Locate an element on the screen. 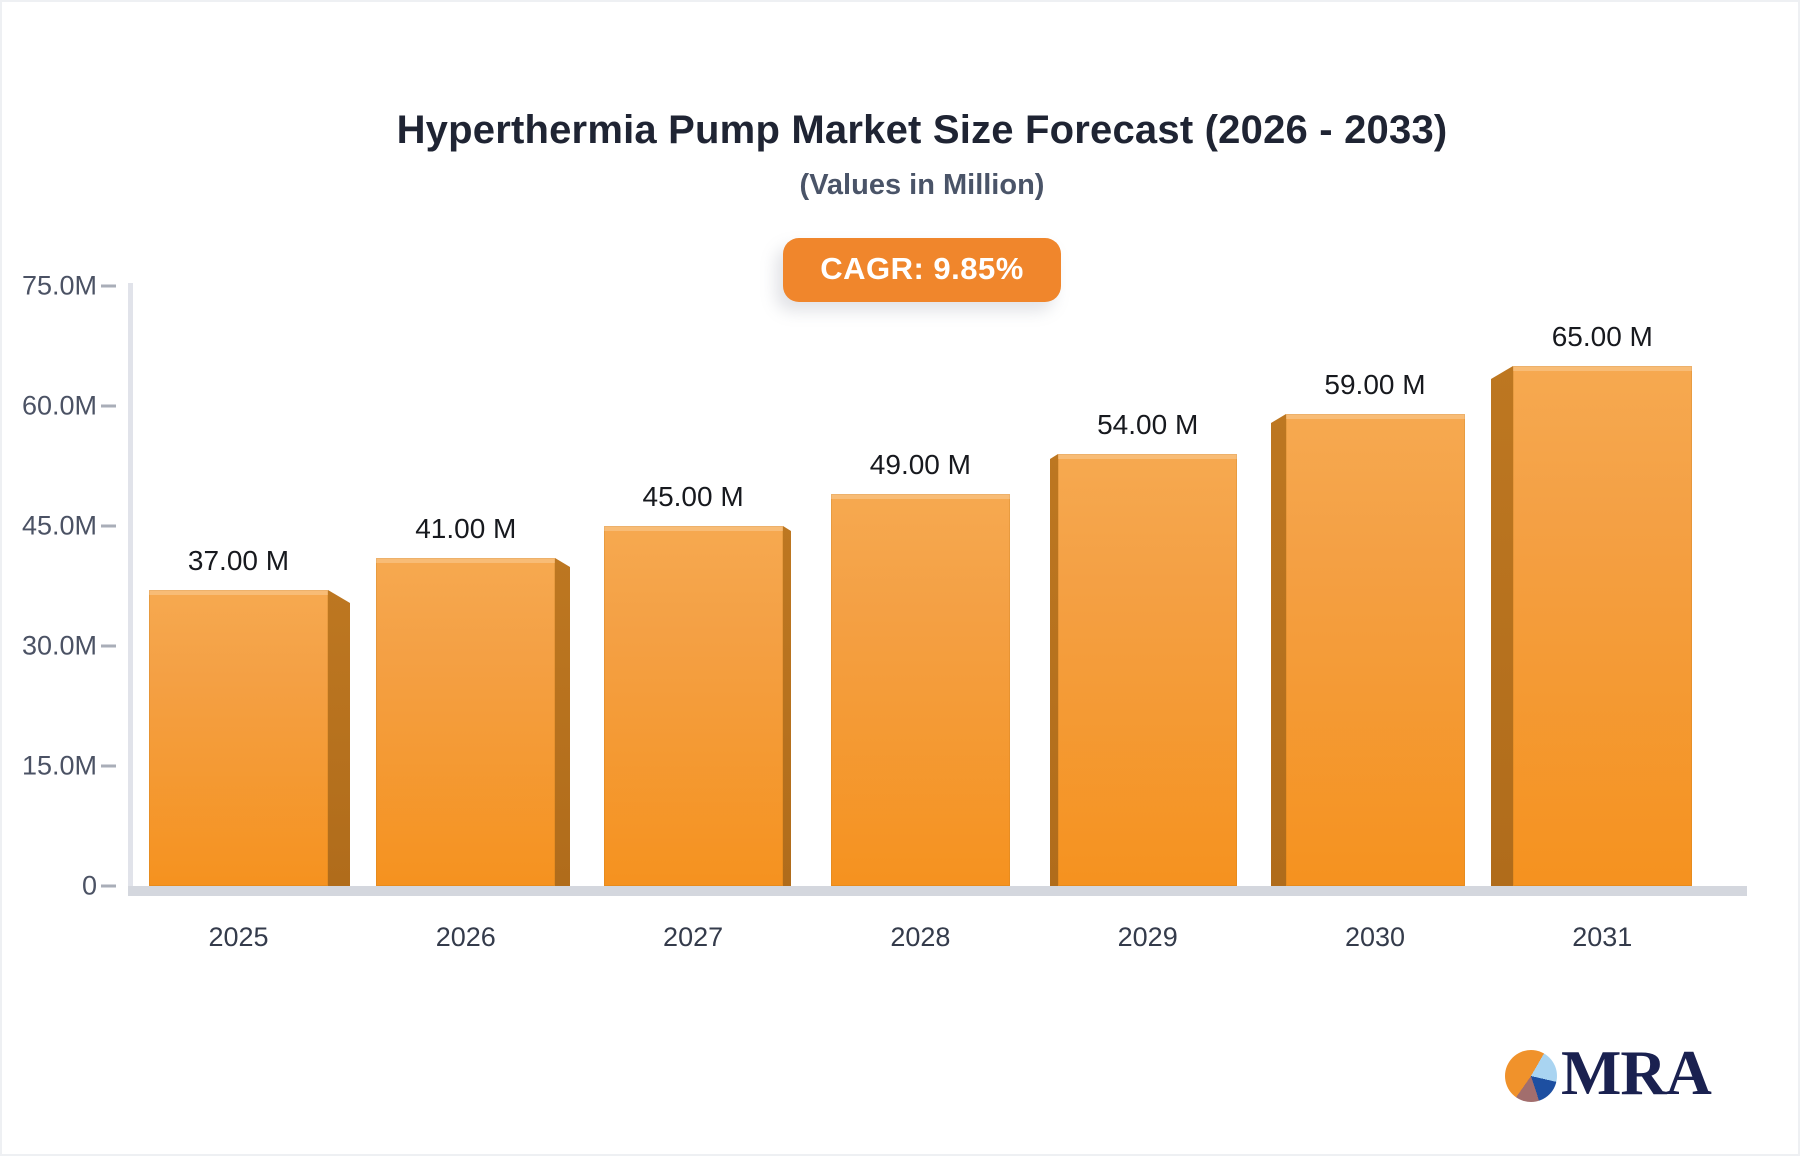  y-axis-label-75.0M: 75.0M is located at coordinates (59, 285).